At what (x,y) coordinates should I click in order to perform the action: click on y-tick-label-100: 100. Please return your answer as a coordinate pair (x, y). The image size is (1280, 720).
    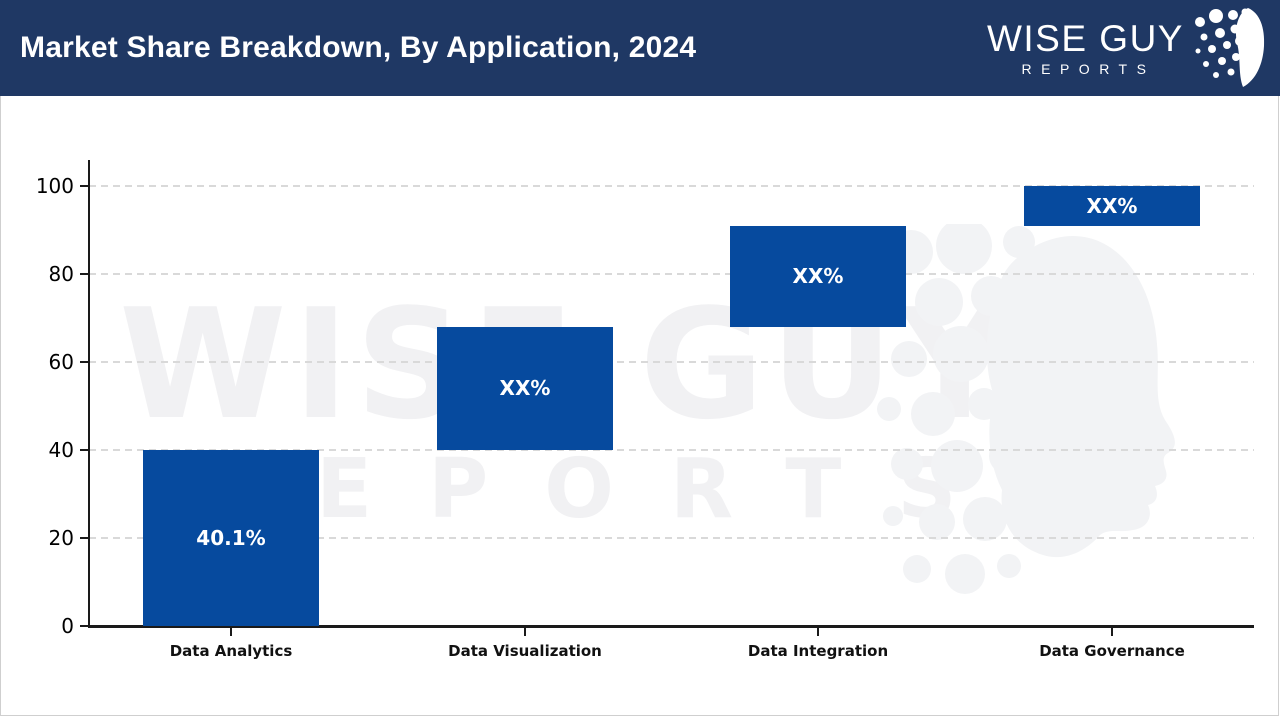
    Looking at the image, I should click on (54, 186).